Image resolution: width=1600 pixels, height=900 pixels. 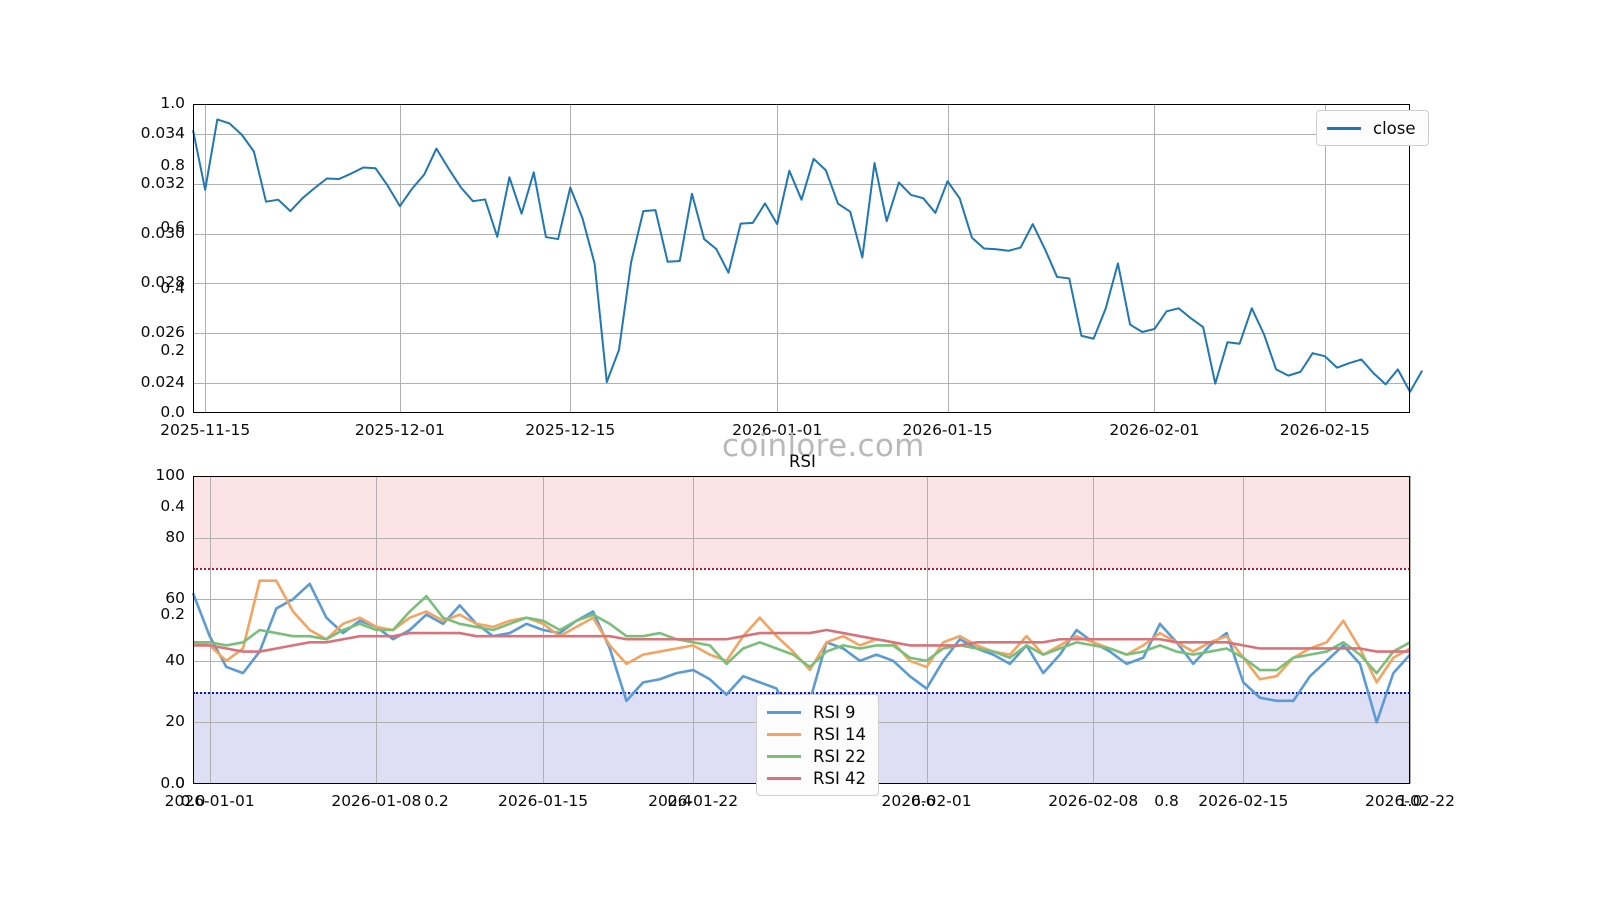 What do you see at coordinates (1166, 801) in the screenshot?
I see `rsi-x-overlay-tick-4: 0.8` at bounding box center [1166, 801].